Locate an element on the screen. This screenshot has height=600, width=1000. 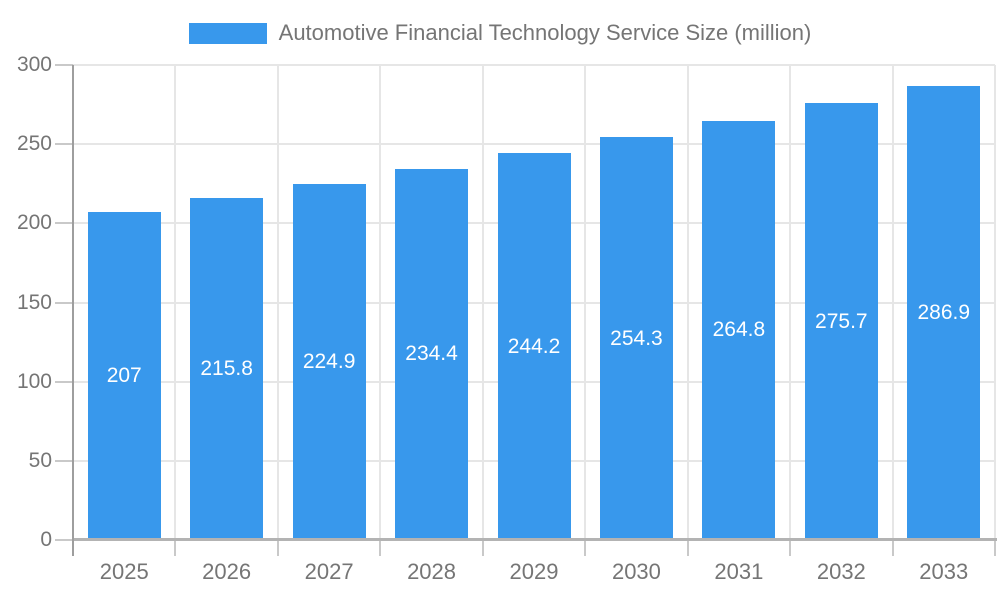
bar-value-label: 207 is located at coordinates (124, 376).